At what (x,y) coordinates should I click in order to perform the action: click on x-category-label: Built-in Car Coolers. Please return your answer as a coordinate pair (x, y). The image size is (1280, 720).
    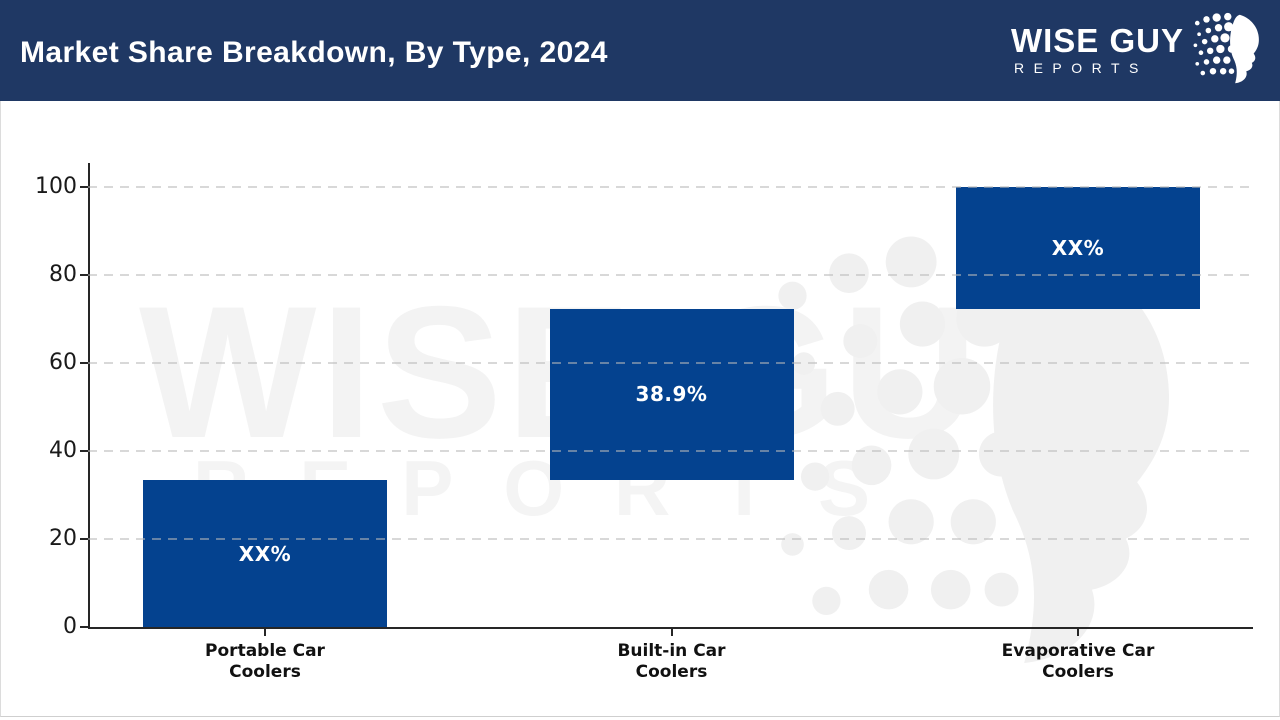
    Looking at the image, I should click on (672, 662).